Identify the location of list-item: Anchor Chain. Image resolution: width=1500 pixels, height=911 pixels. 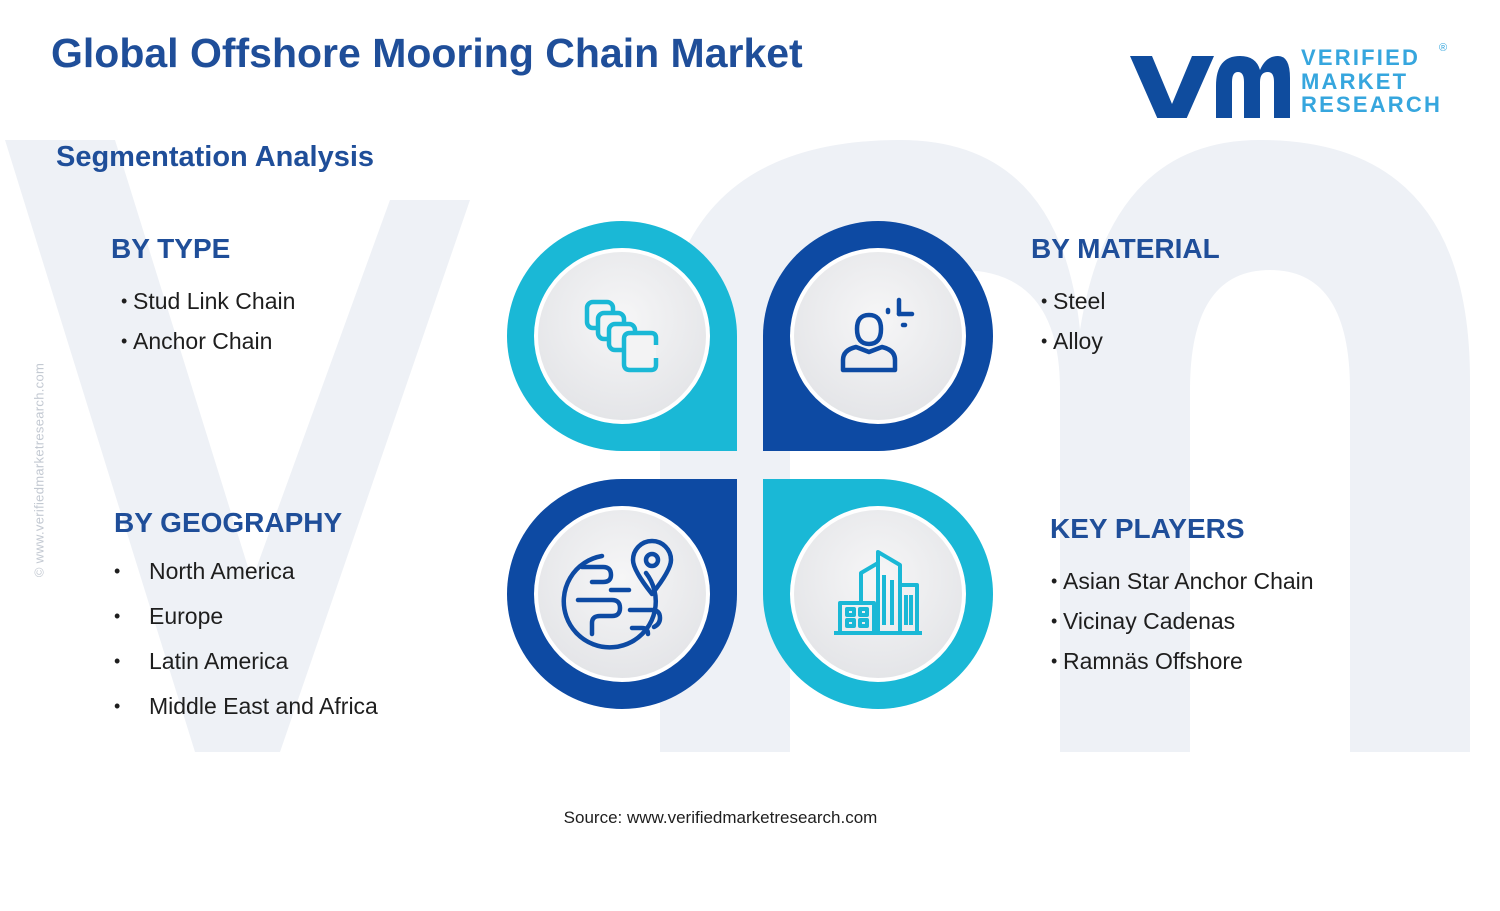
(208, 341).